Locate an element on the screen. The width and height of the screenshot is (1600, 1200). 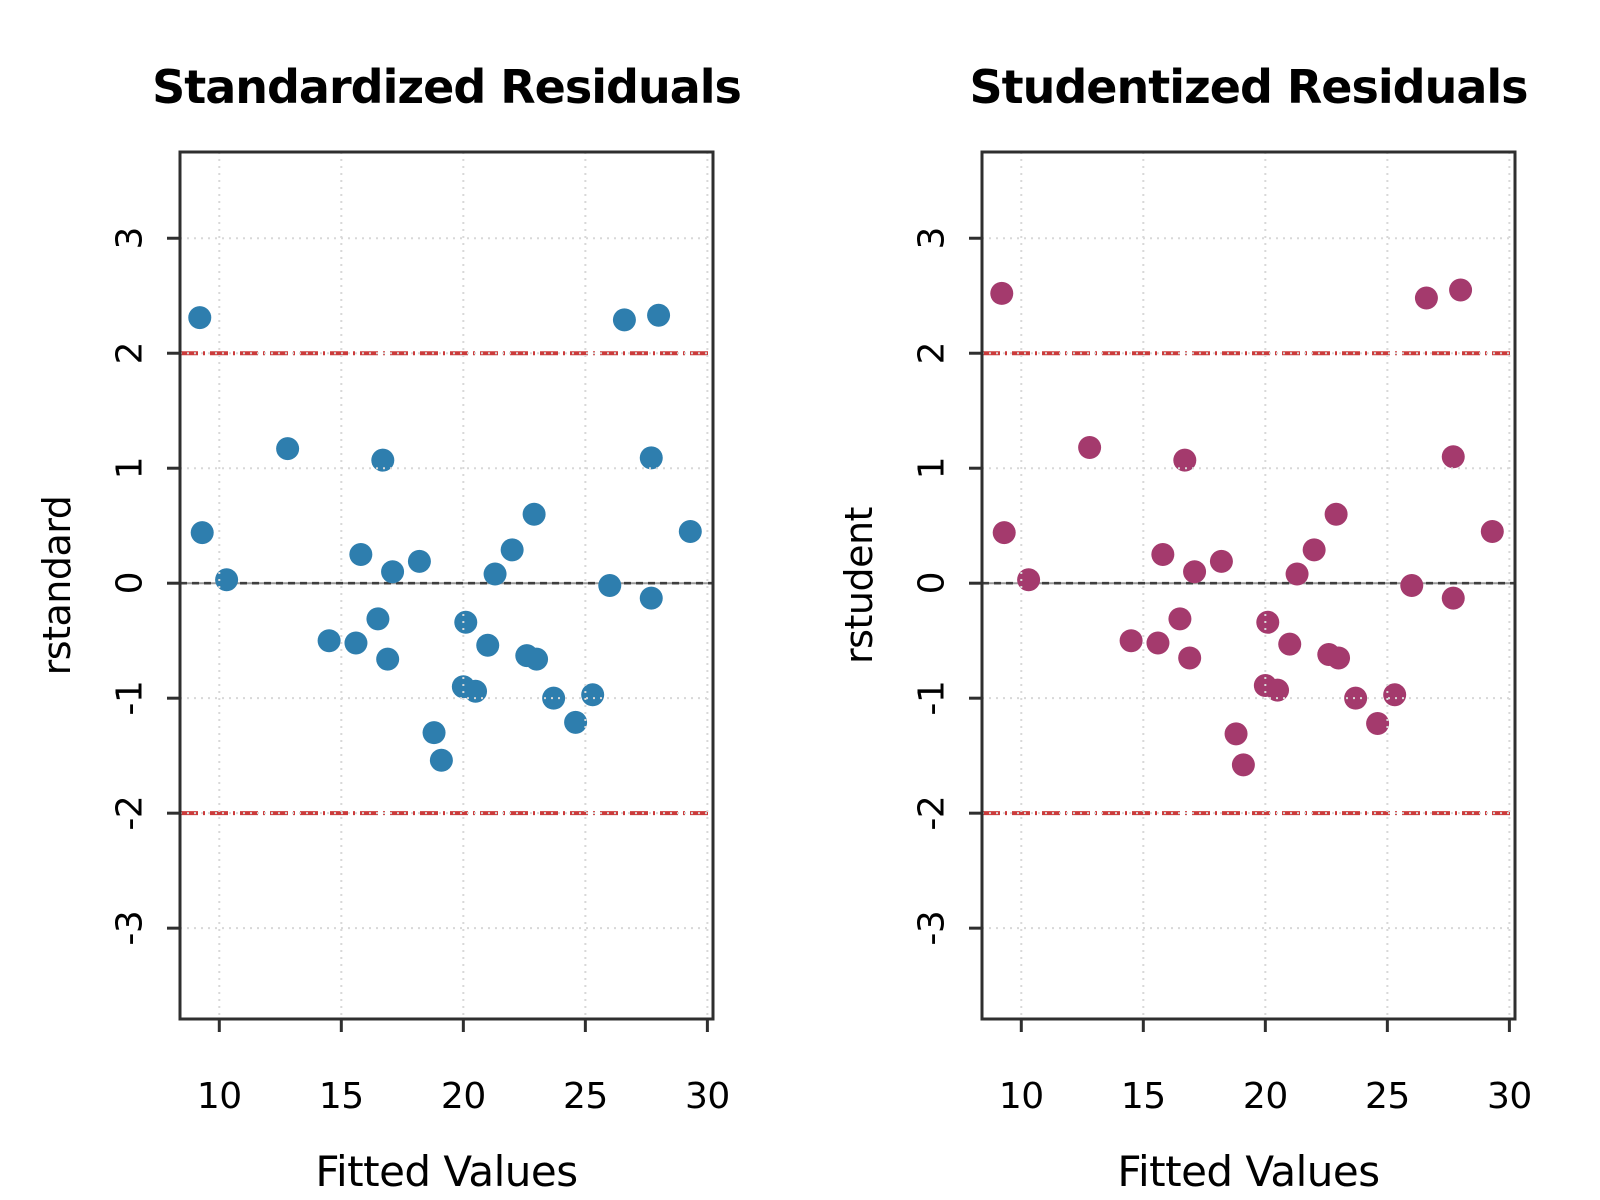
x-axis-label-right: Fitted Values is located at coordinates (1248, 1171).